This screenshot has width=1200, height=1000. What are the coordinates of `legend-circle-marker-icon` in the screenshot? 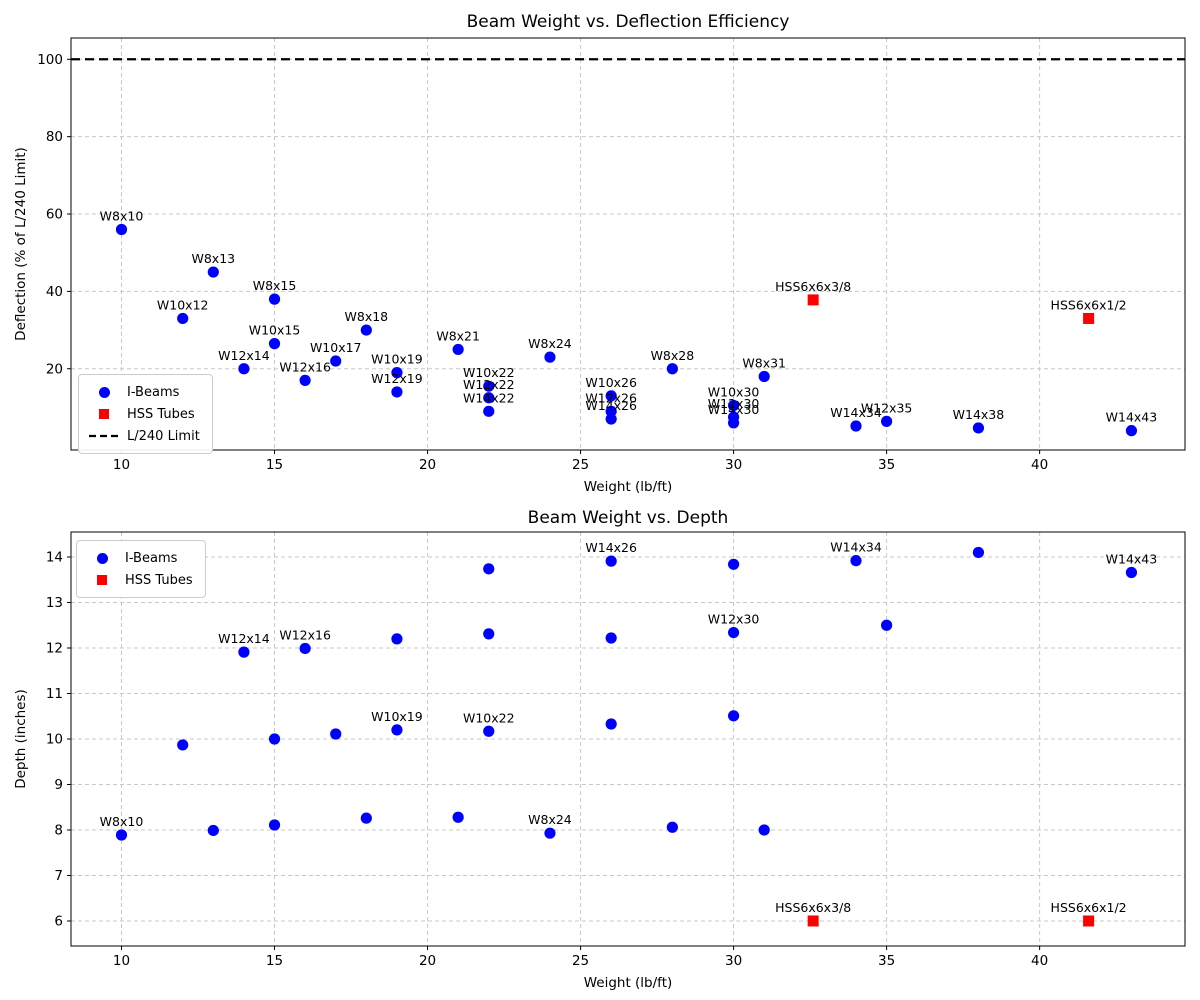 It's located at (102, 558).